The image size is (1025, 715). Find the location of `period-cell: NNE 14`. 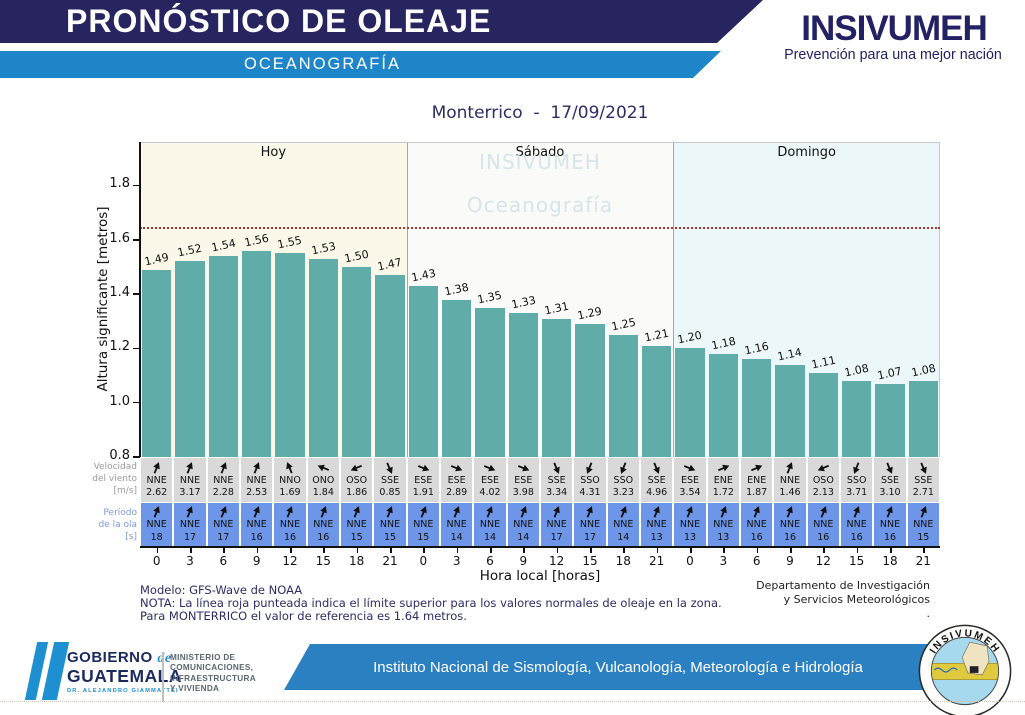

period-cell: NNE 14 is located at coordinates (523, 524).